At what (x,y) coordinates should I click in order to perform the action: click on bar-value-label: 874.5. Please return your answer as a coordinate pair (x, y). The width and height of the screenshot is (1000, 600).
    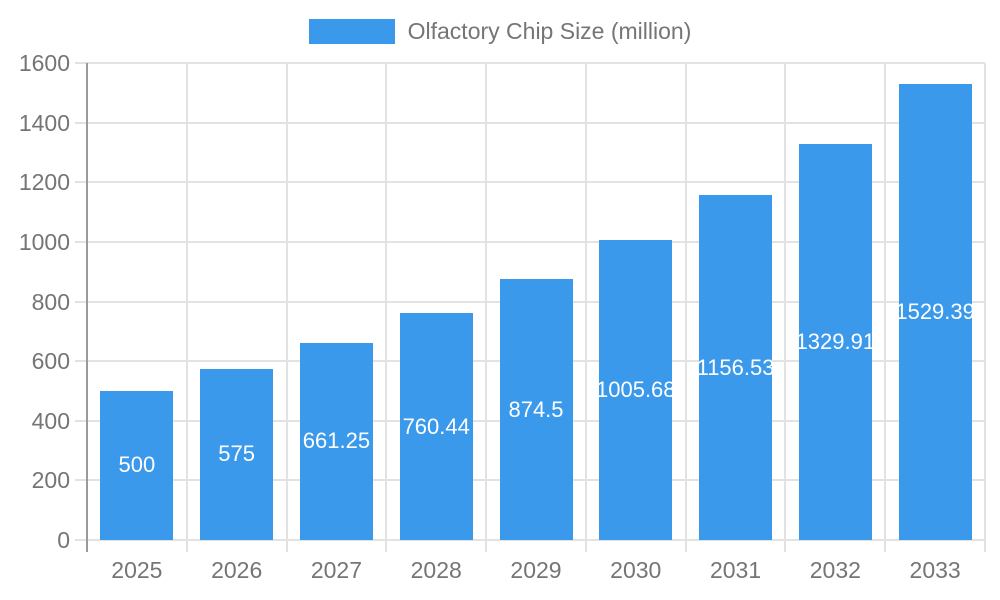
    Looking at the image, I should click on (536, 409).